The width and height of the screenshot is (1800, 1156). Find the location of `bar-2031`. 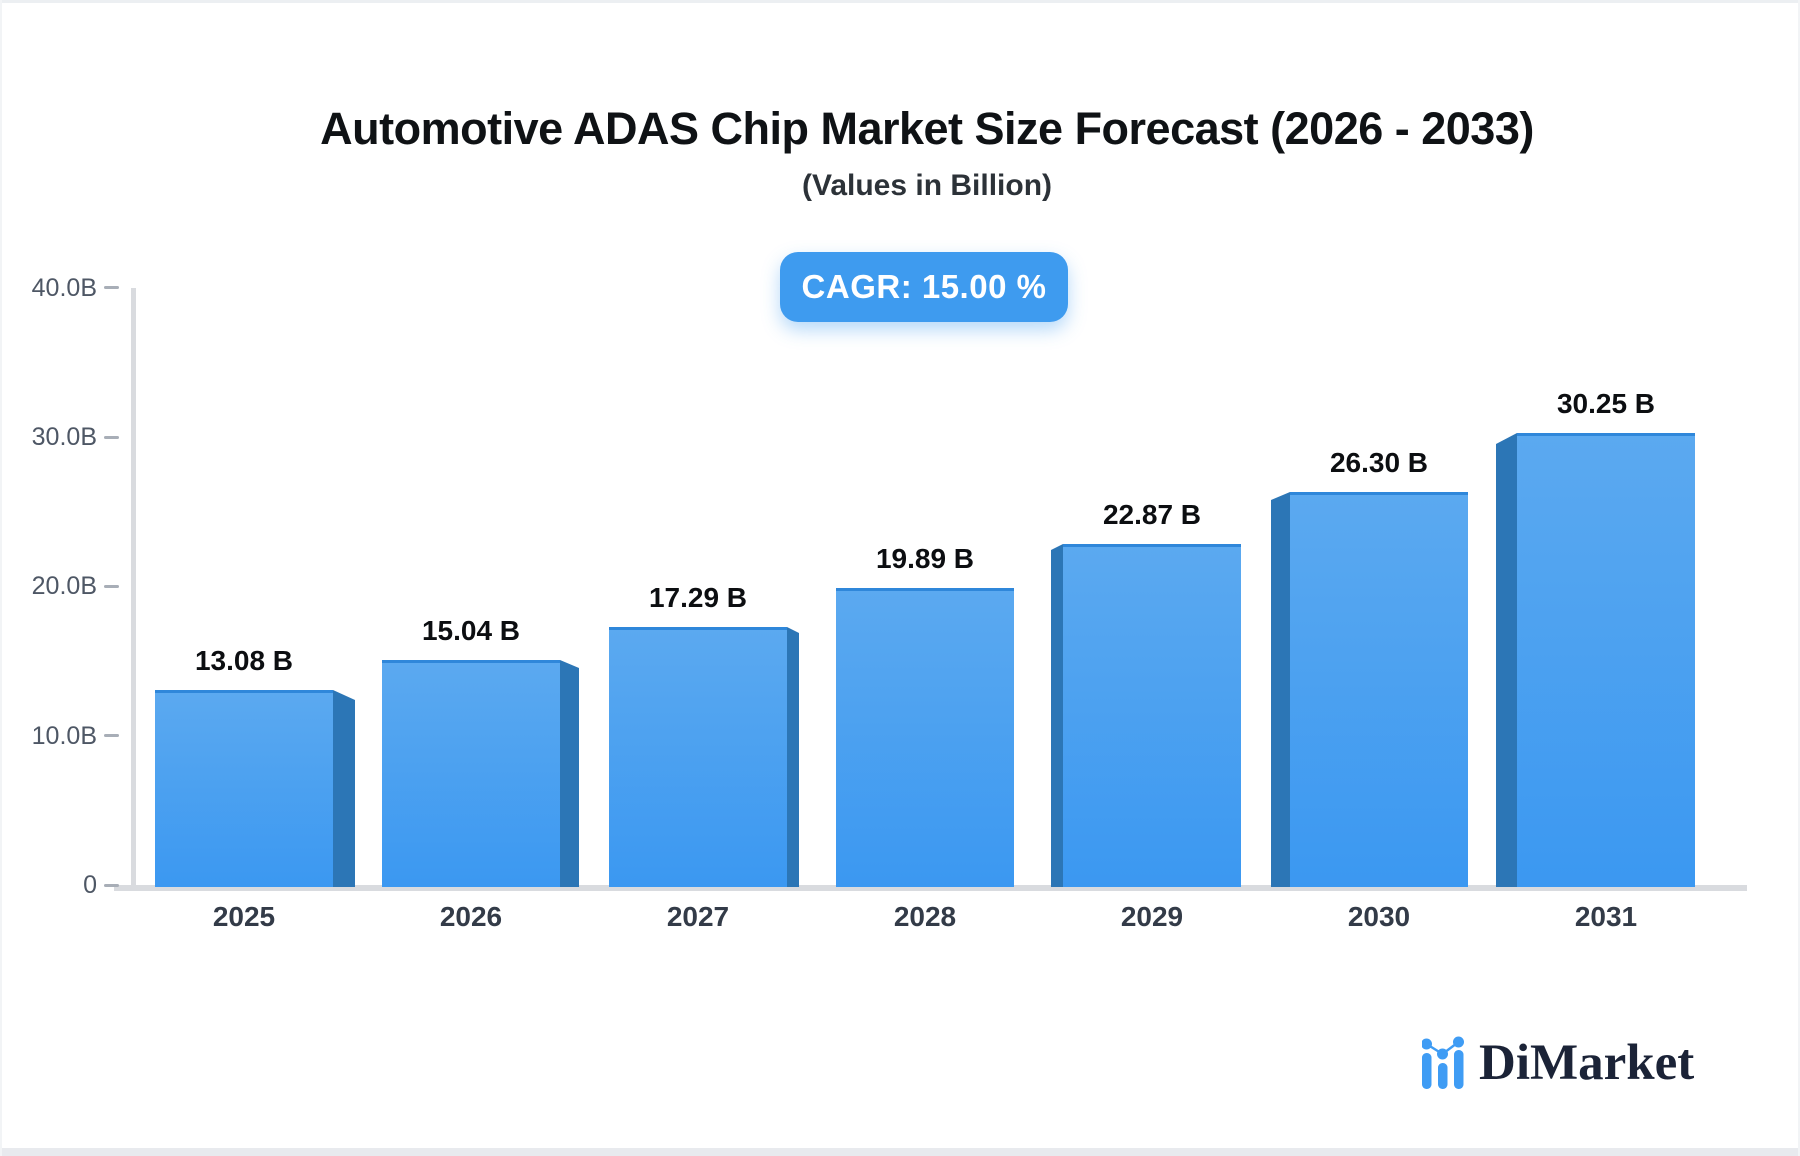

bar-2031 is located at coordinates (1606, 660).